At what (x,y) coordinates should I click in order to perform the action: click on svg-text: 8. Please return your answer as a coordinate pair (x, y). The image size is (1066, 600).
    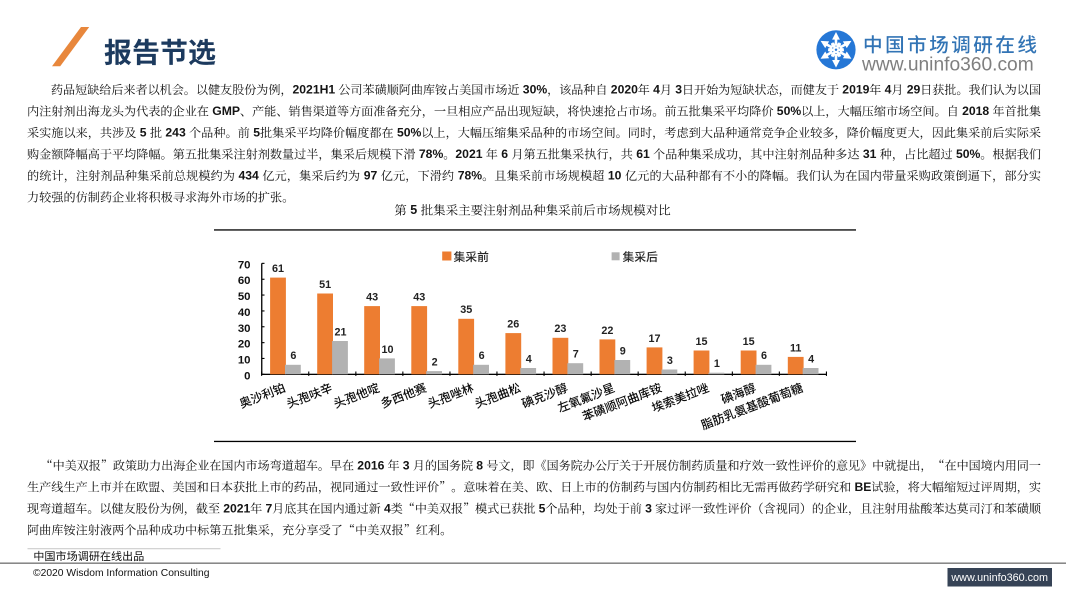
    Looking at the image, I should click on (479, 465).